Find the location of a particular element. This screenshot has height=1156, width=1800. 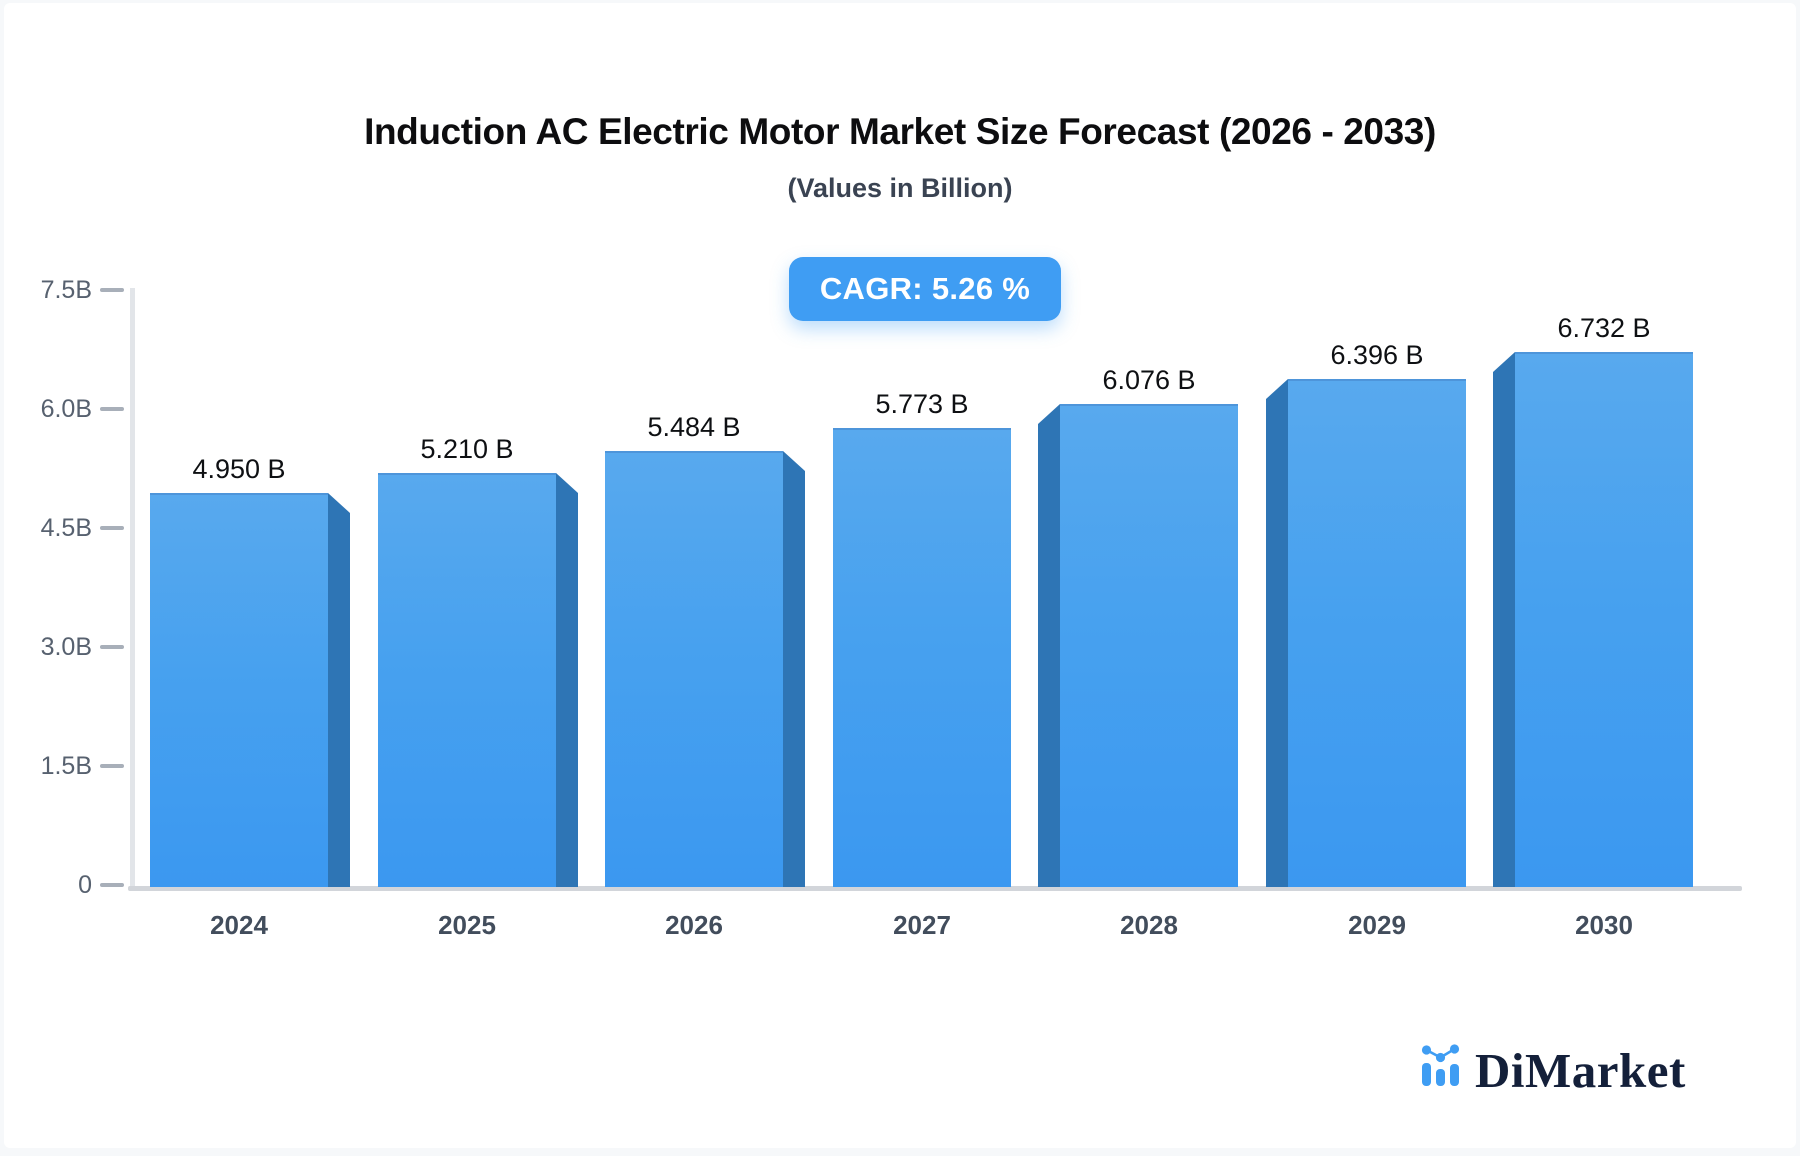

cagr-badge-label: CAGR: 5.26 % is located at coordinates (925, 288).